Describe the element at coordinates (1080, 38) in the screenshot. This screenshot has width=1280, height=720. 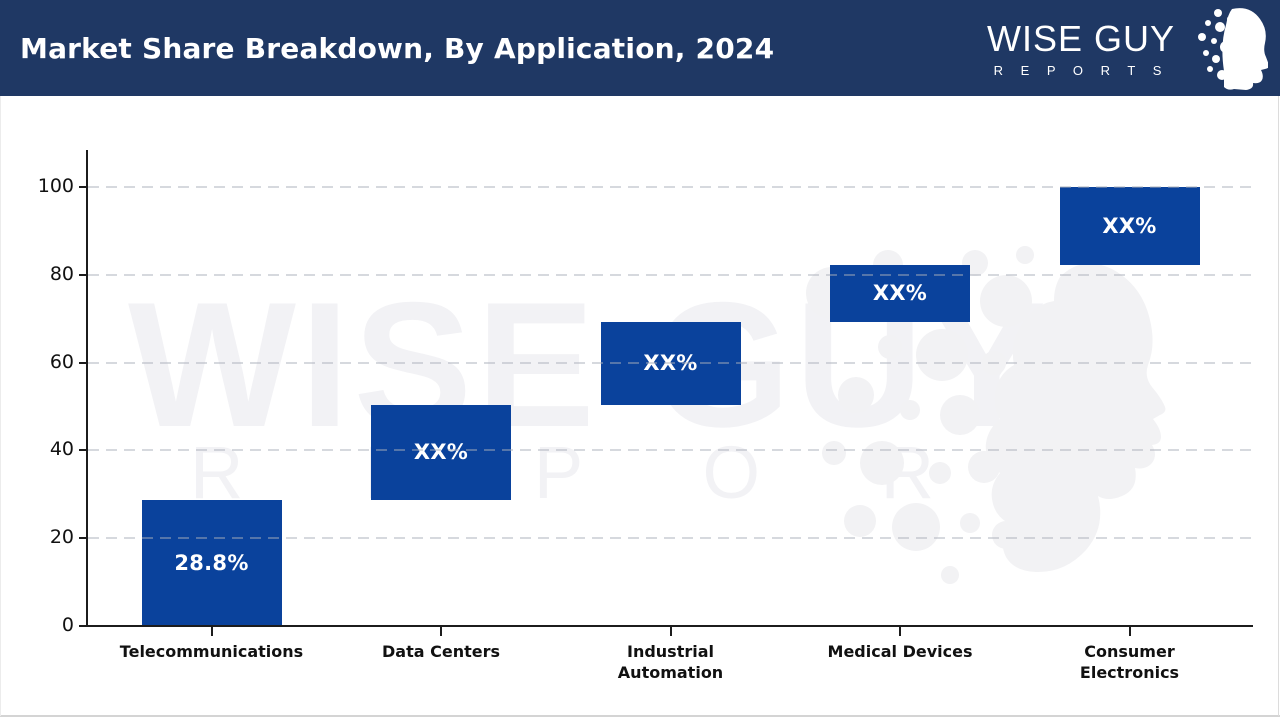
I see `brand-name: WISE GUY` at that location.